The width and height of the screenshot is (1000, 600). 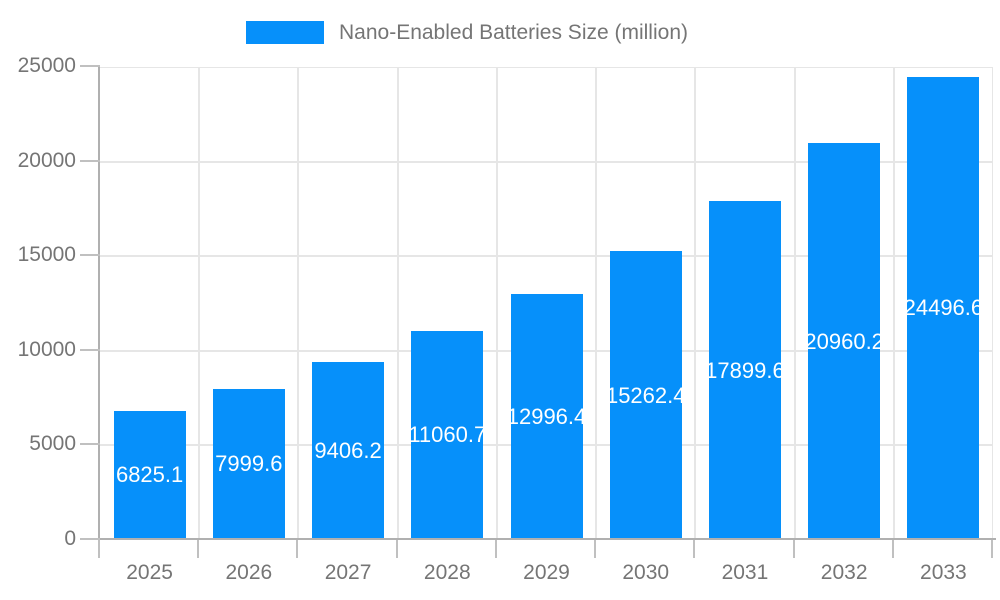 I want to click on bar-value-label: 17899.6, so click(x=744, y=370).